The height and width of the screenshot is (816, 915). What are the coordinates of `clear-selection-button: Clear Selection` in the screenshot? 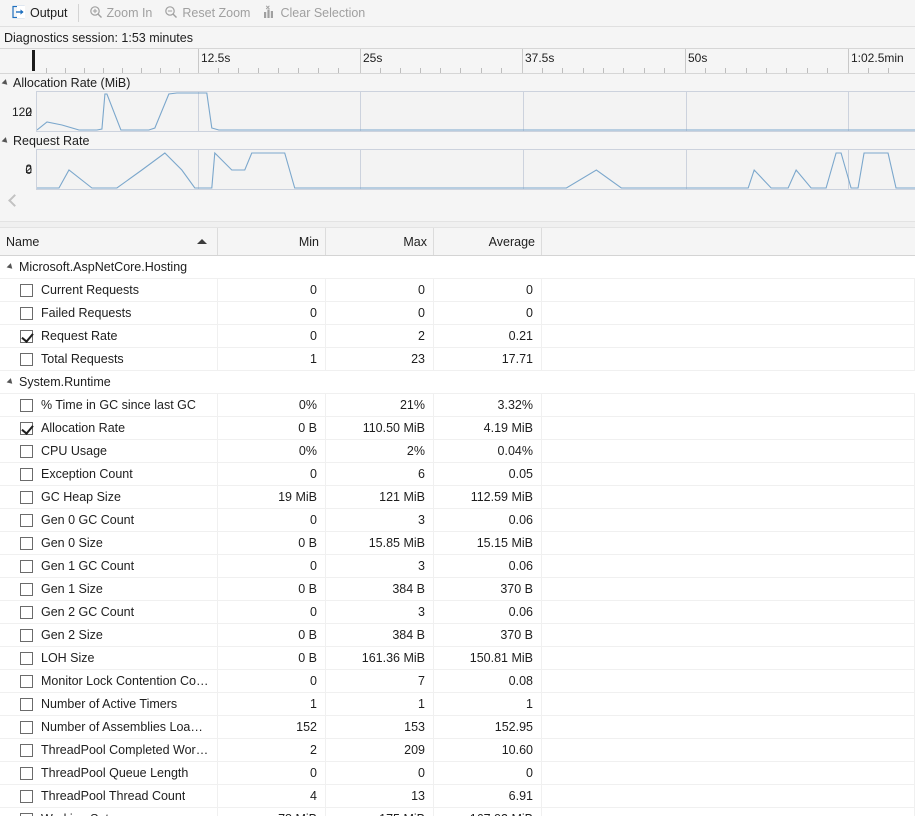 It's located at (313, 13).